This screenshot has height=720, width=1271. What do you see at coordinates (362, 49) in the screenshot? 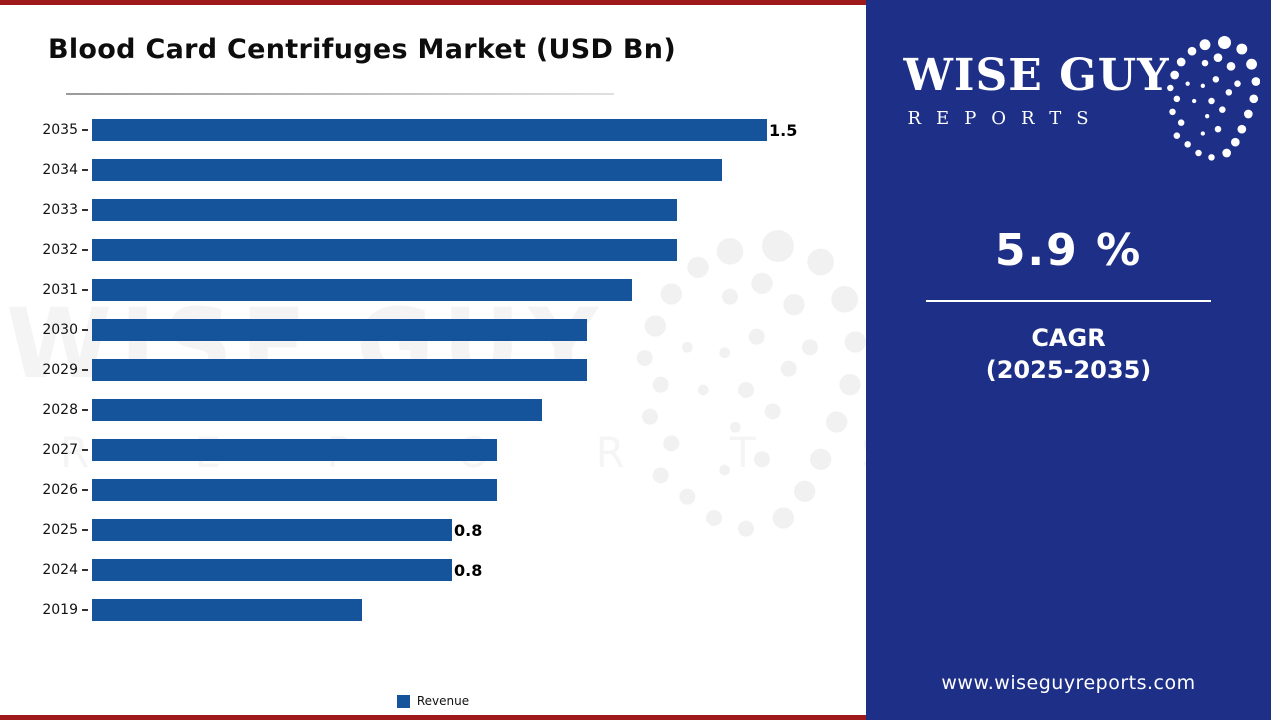
I see `chart-title: Blood Card Centrifuges Market (USD Bn)` at bounding box center [362, 49].